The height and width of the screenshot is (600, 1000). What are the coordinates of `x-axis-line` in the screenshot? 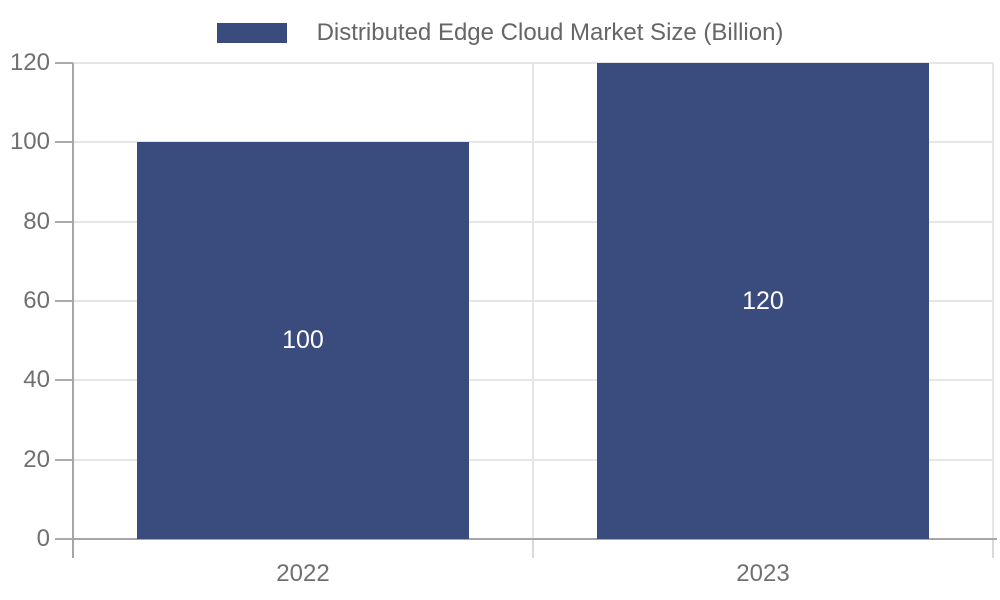 It's located at (534, 539).